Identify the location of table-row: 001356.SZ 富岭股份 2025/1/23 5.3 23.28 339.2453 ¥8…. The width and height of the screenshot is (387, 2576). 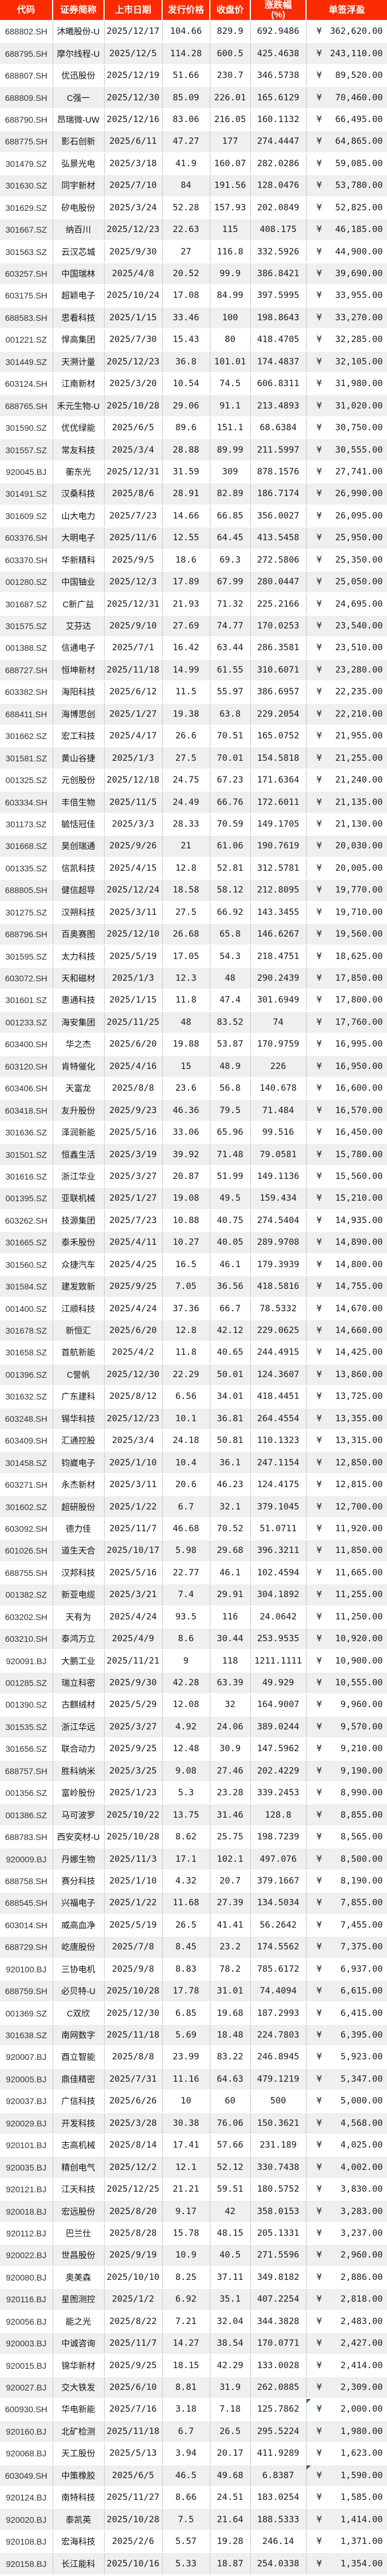
(193, 1793).